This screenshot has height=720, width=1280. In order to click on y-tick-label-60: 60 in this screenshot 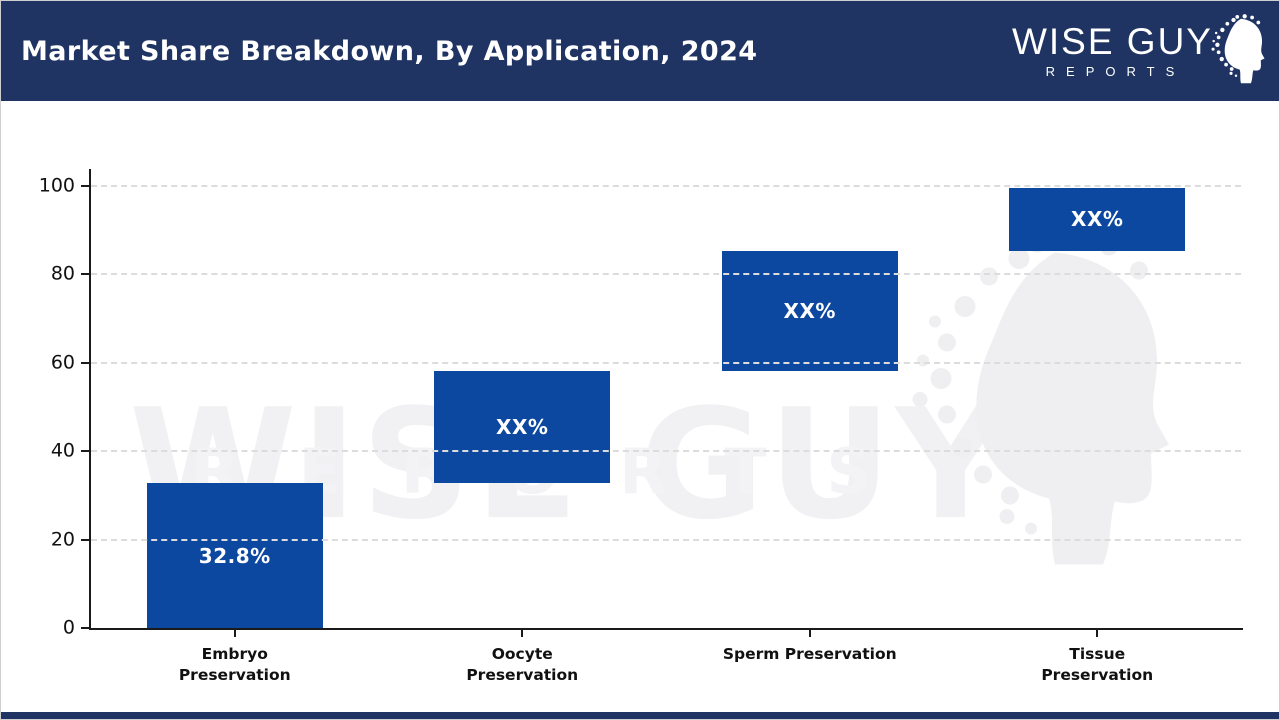, I will do `click(62, 362)`.